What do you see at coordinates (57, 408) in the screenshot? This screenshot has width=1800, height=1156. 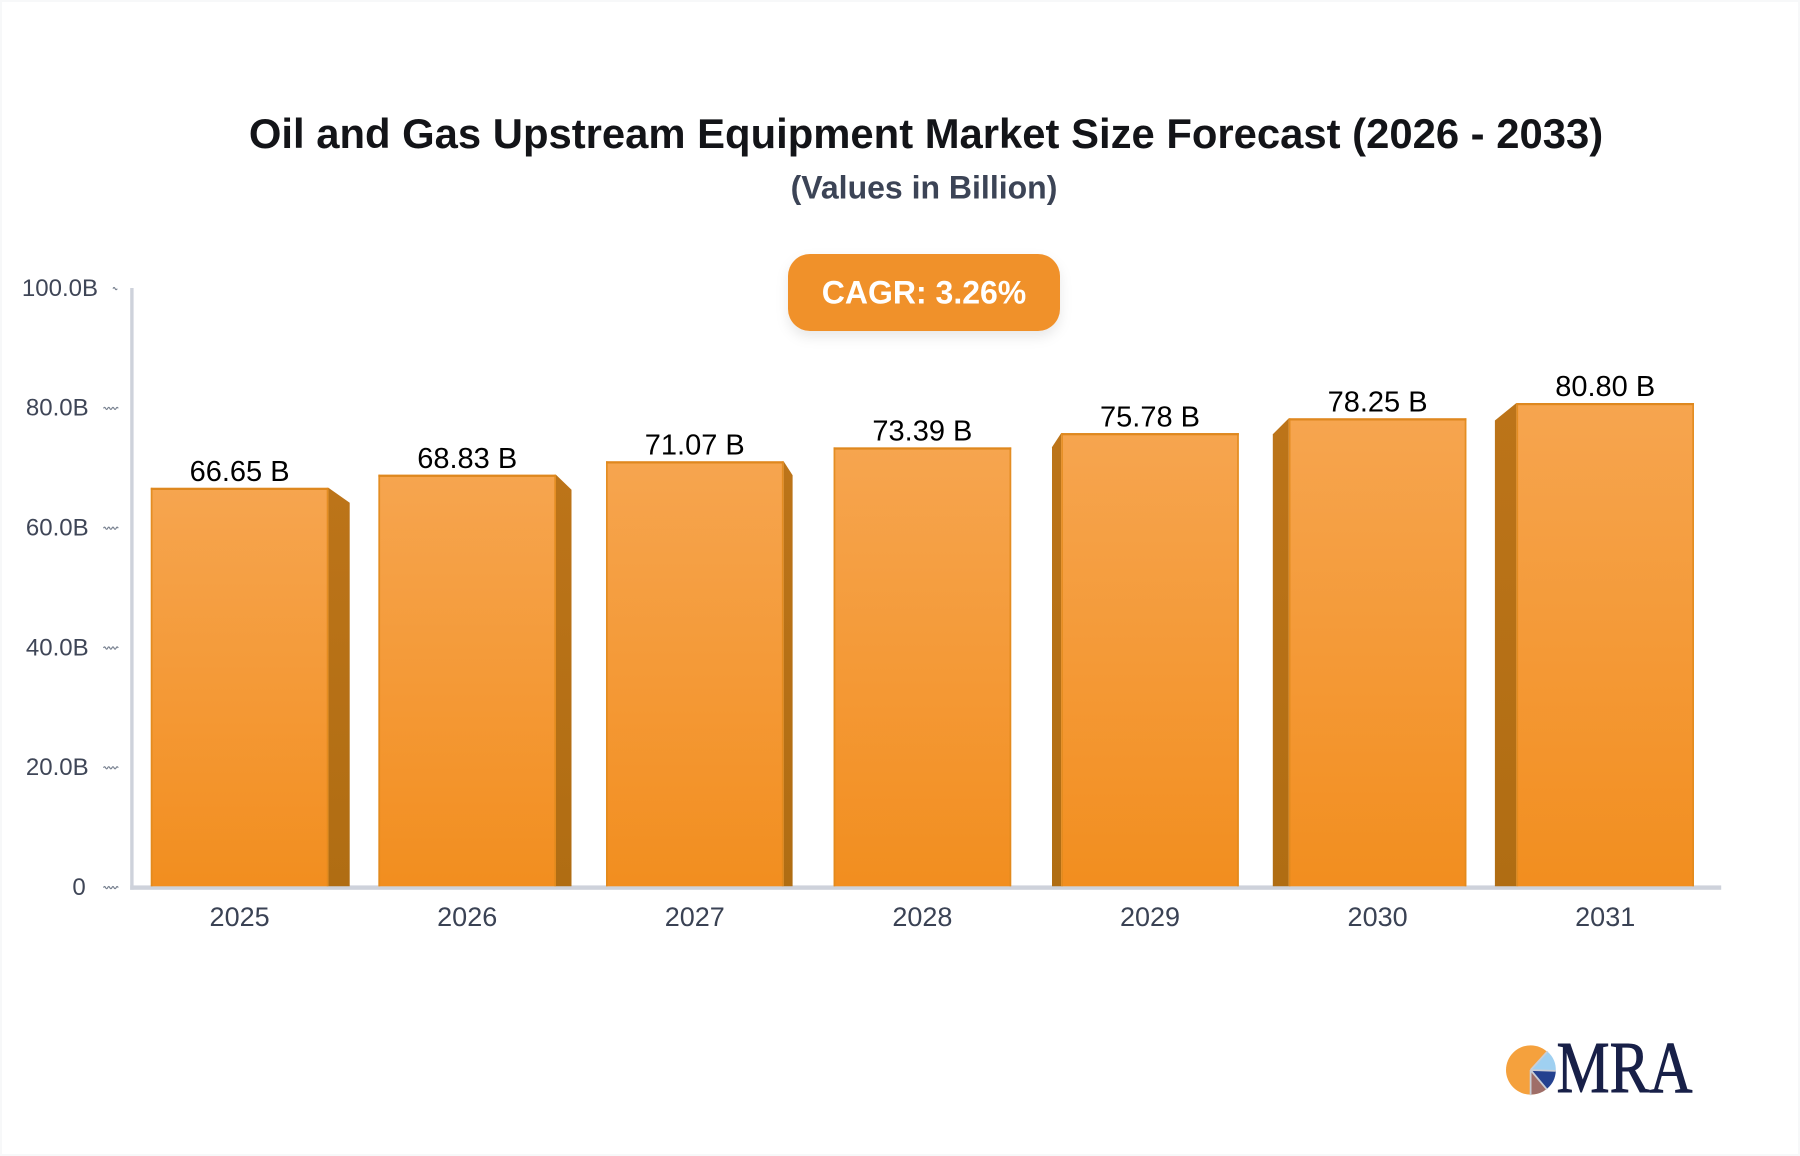 I see `svg-text: 80.0B` at bounding box center [57, 408].